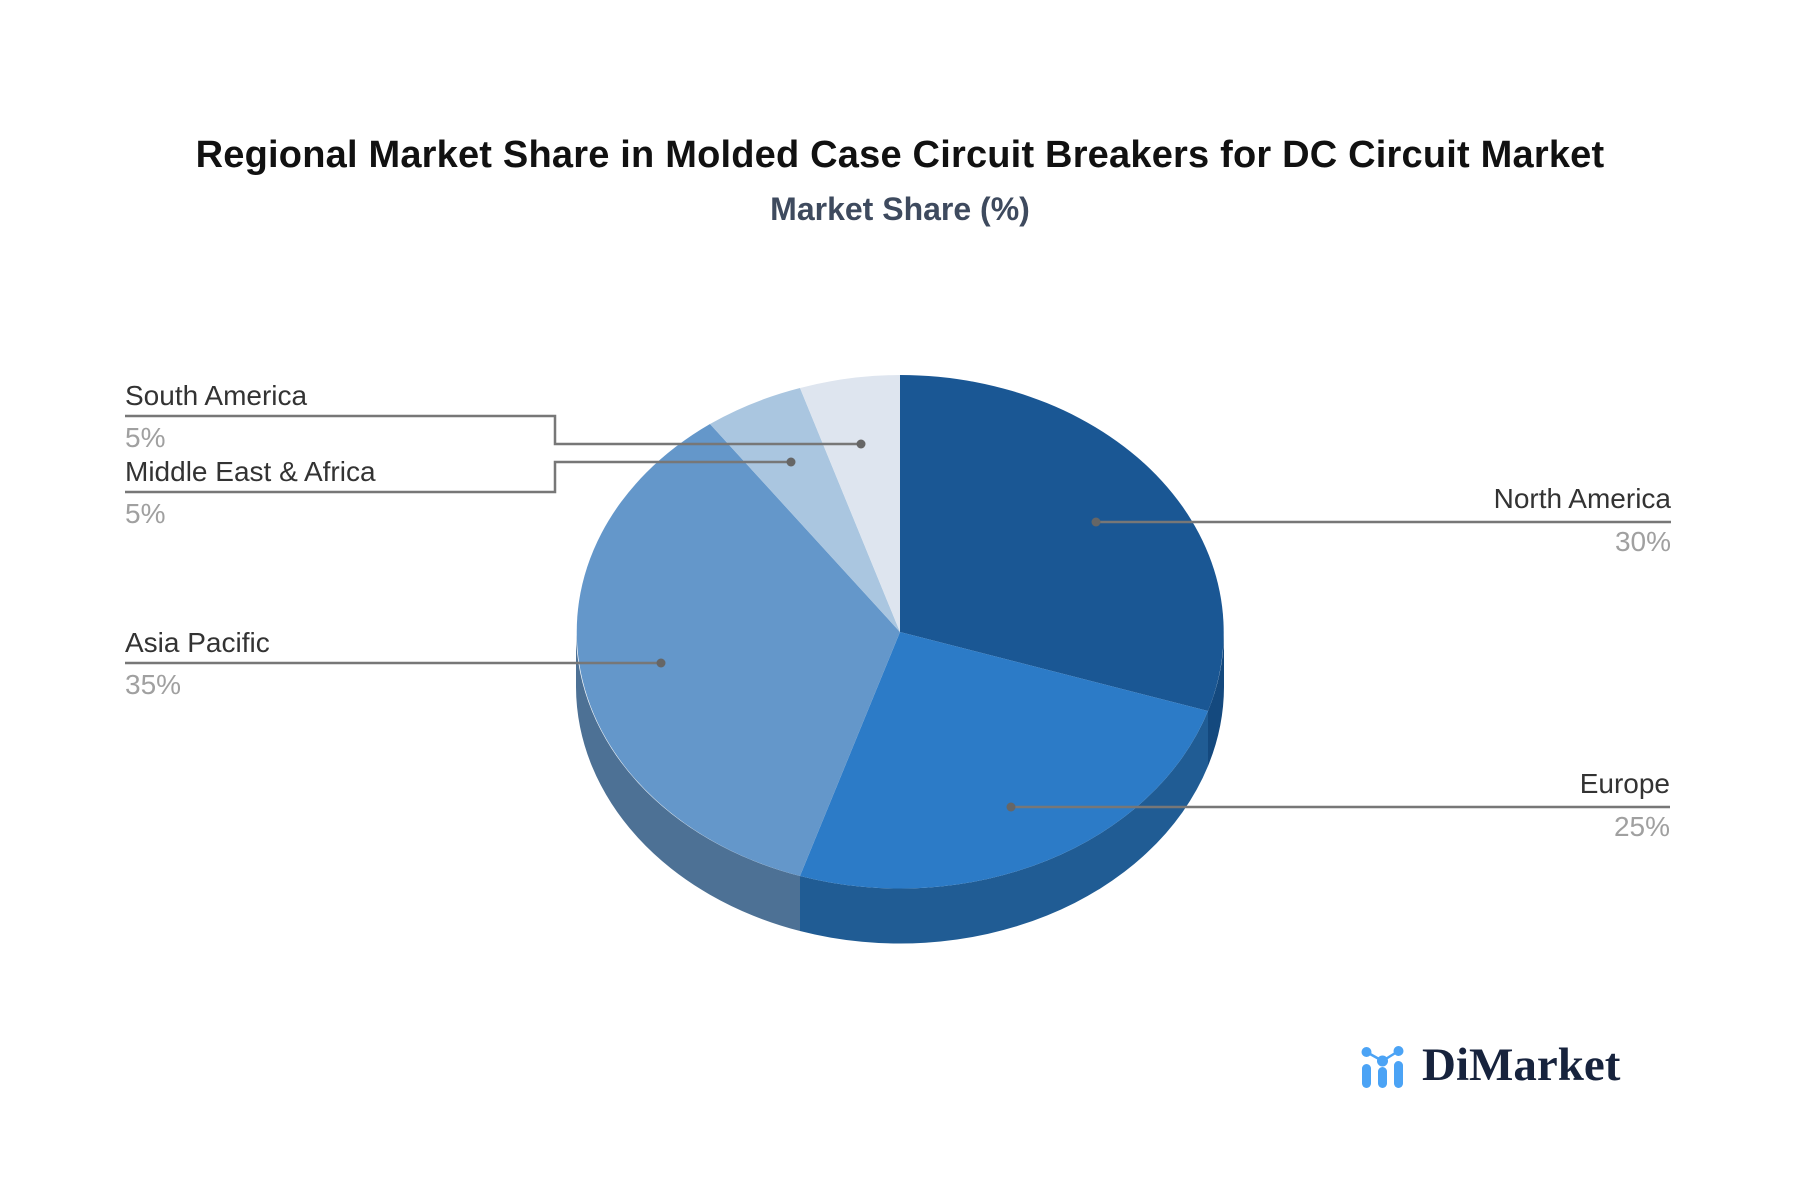  I want to click on callout-middle-east-africa-name: Middle East & Africa, so click(250, 471).